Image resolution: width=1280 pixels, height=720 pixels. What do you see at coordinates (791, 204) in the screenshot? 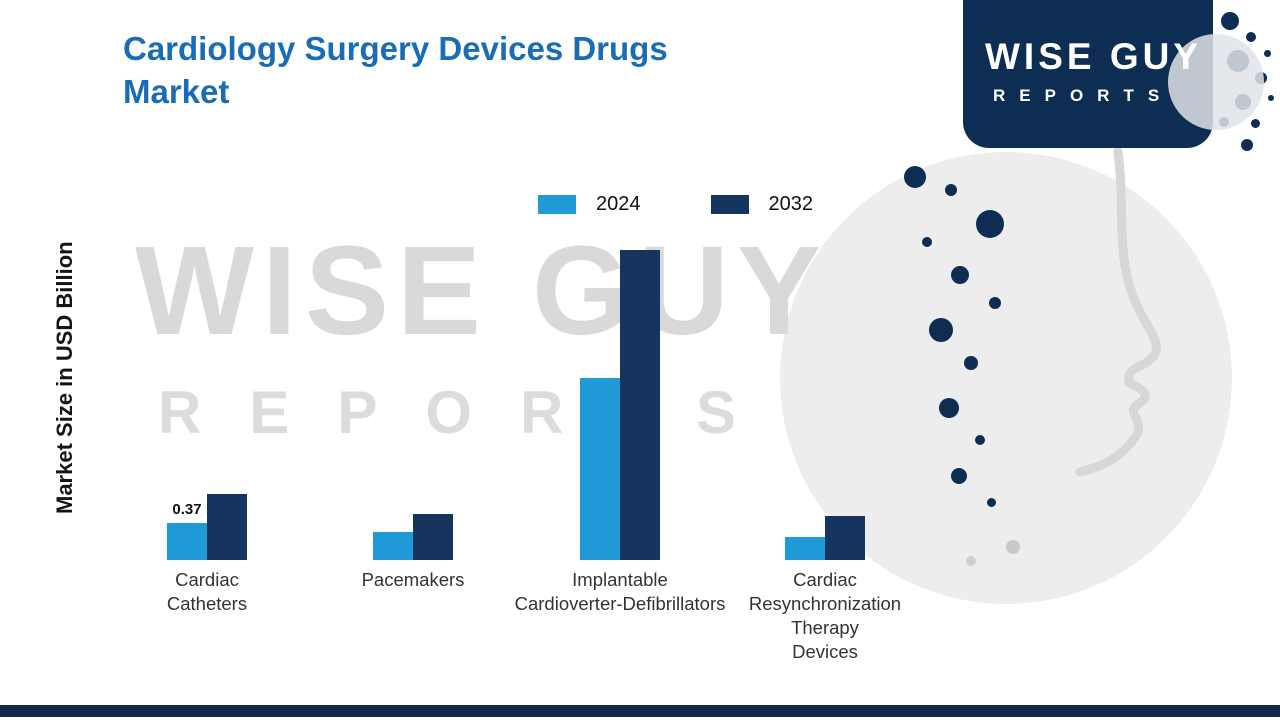
I see `legend-label-2032: 2032` at bounding box center [791, 204].